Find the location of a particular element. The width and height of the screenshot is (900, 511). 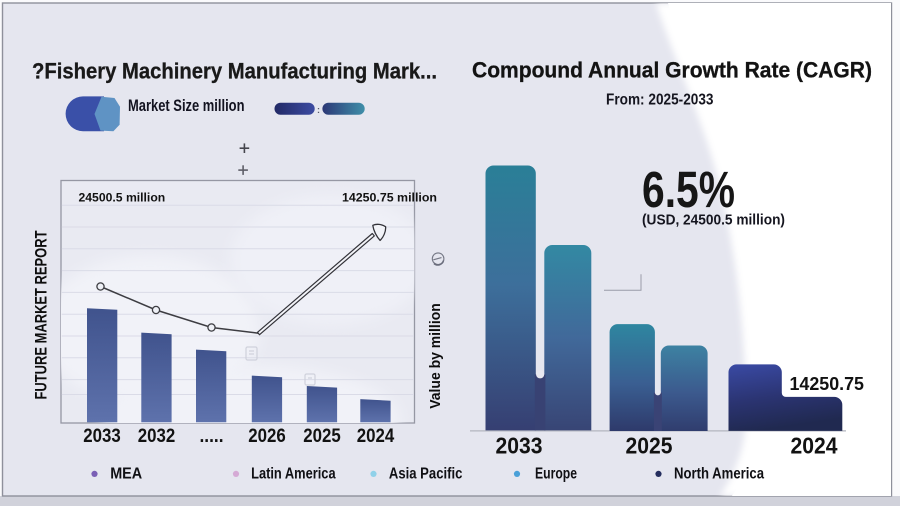

svg-text: Value by million is located at coordinates (436, 356).